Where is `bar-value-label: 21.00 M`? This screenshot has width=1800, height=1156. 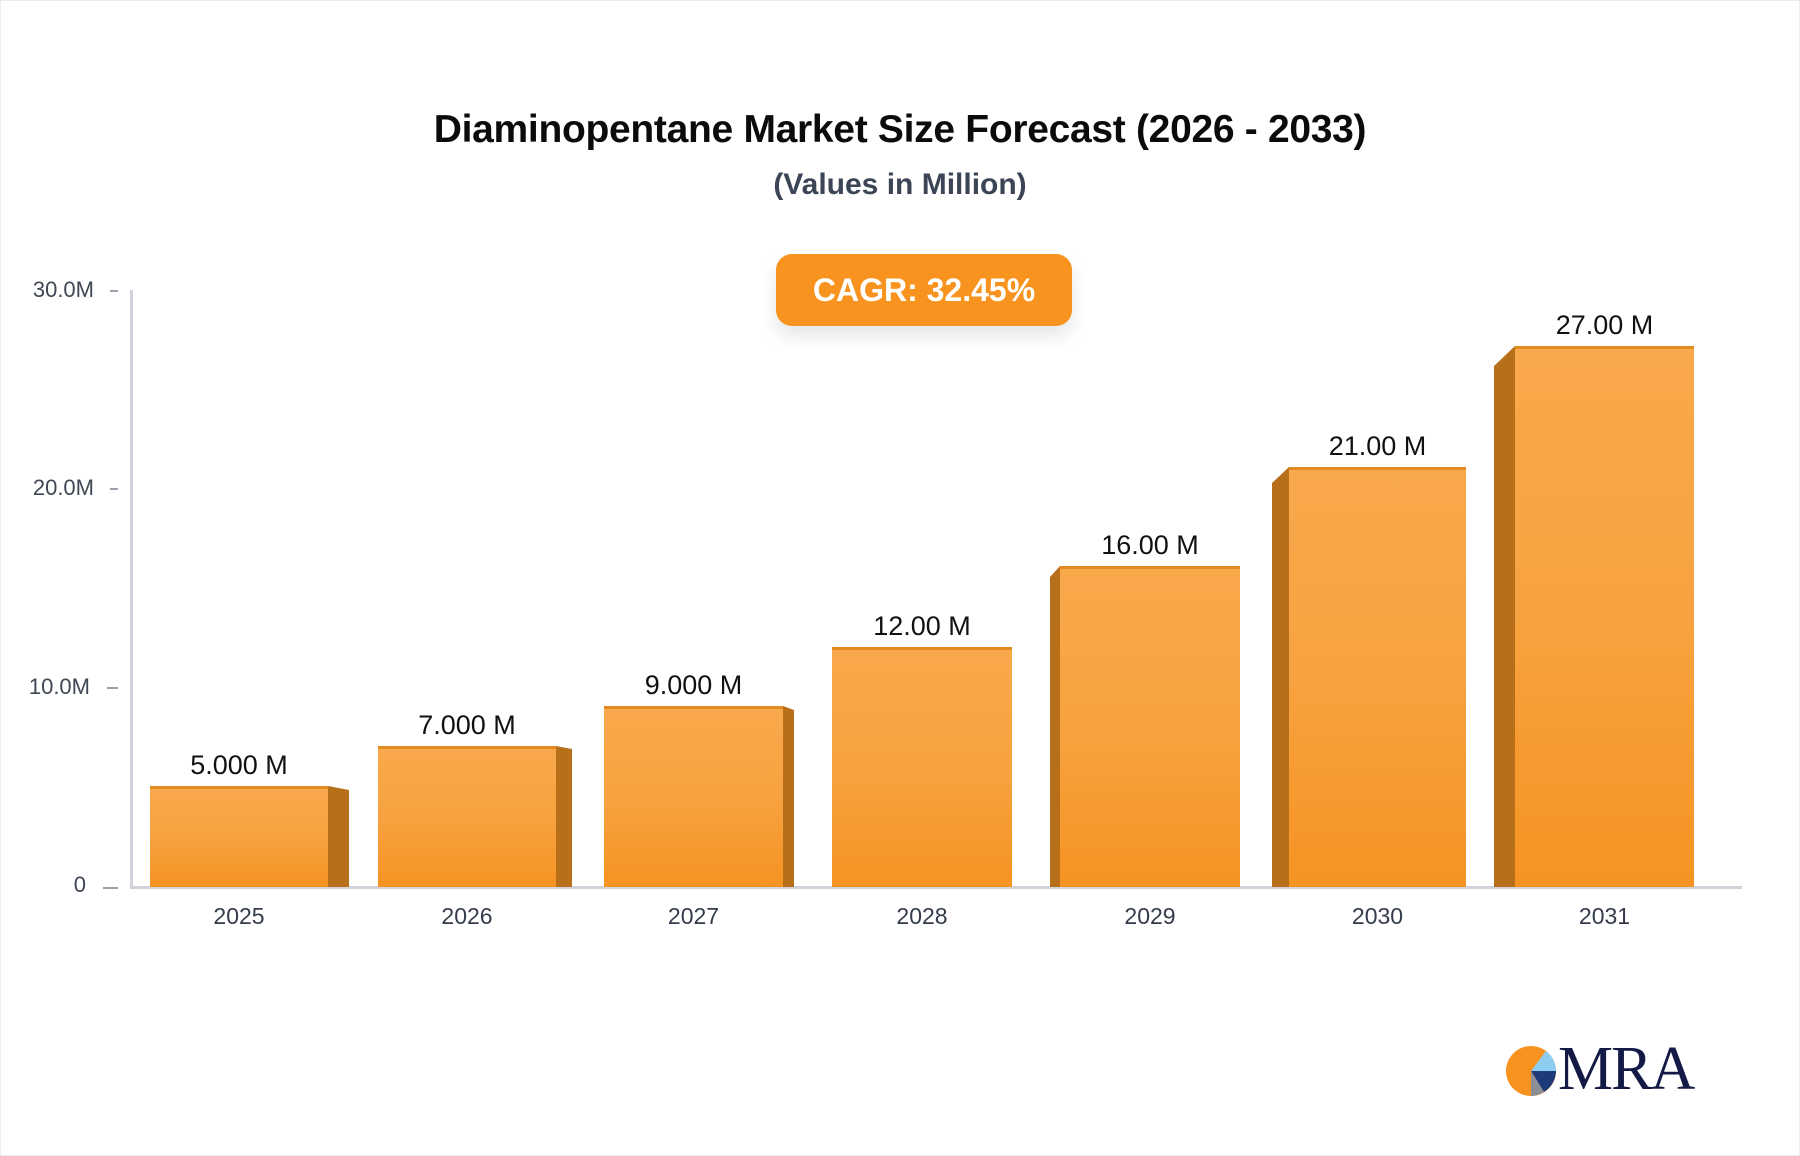
bar-value-label: 21.00 M is located at coordinates (1377, 446).